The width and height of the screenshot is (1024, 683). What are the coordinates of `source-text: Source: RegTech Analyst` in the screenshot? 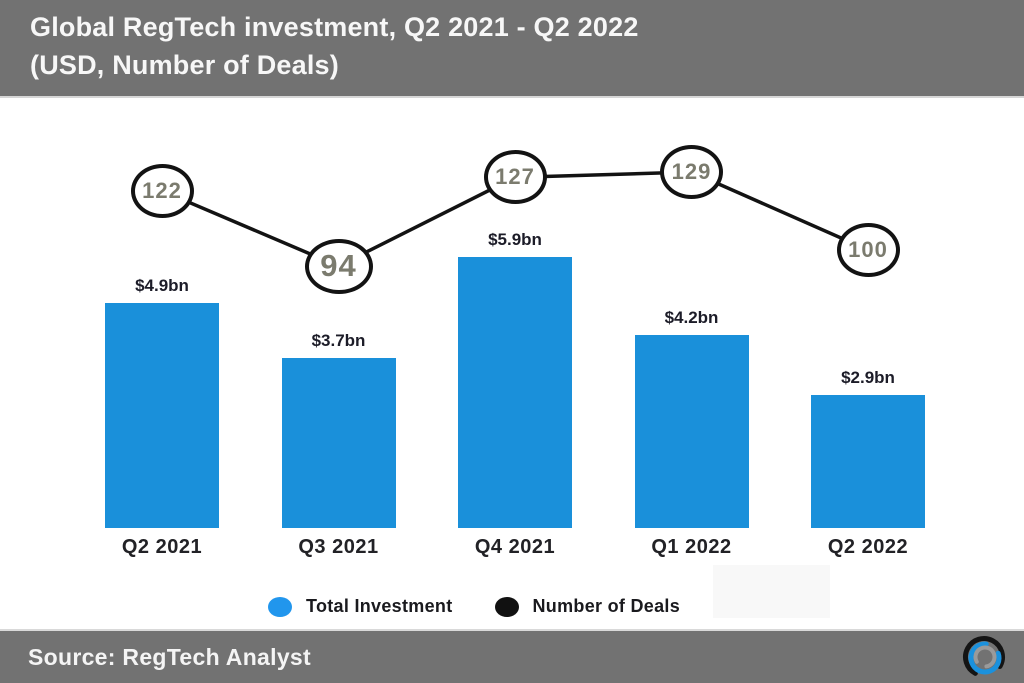 It's located at (169, 656).